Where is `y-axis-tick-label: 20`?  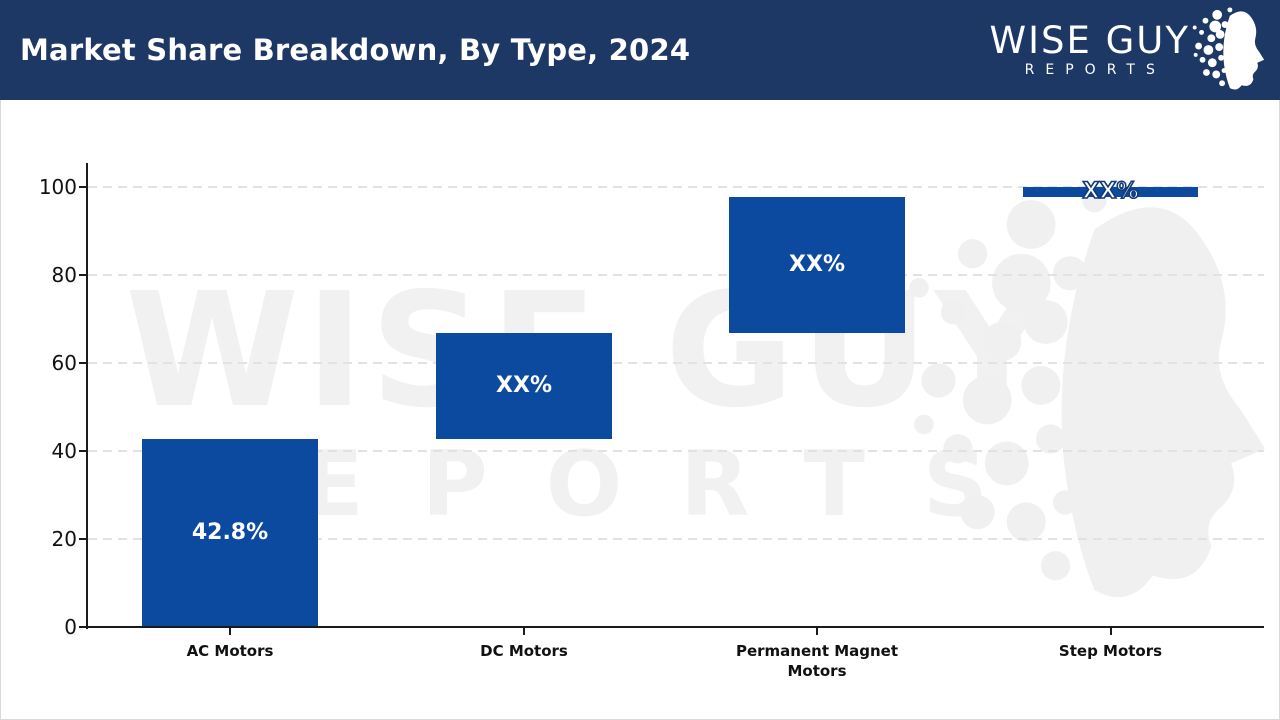 y-axis-tick-label: 20 is located at coordinates (64, 539).